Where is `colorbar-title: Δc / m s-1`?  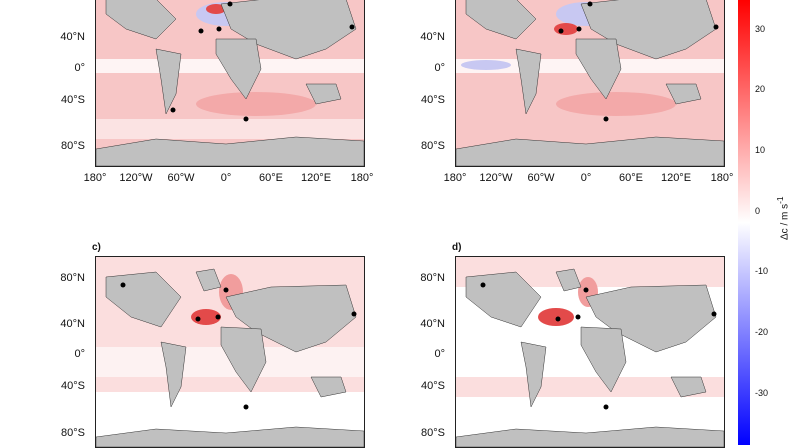
colorbar-title: Δc / m s-1 is located at coordinates (782, 218).